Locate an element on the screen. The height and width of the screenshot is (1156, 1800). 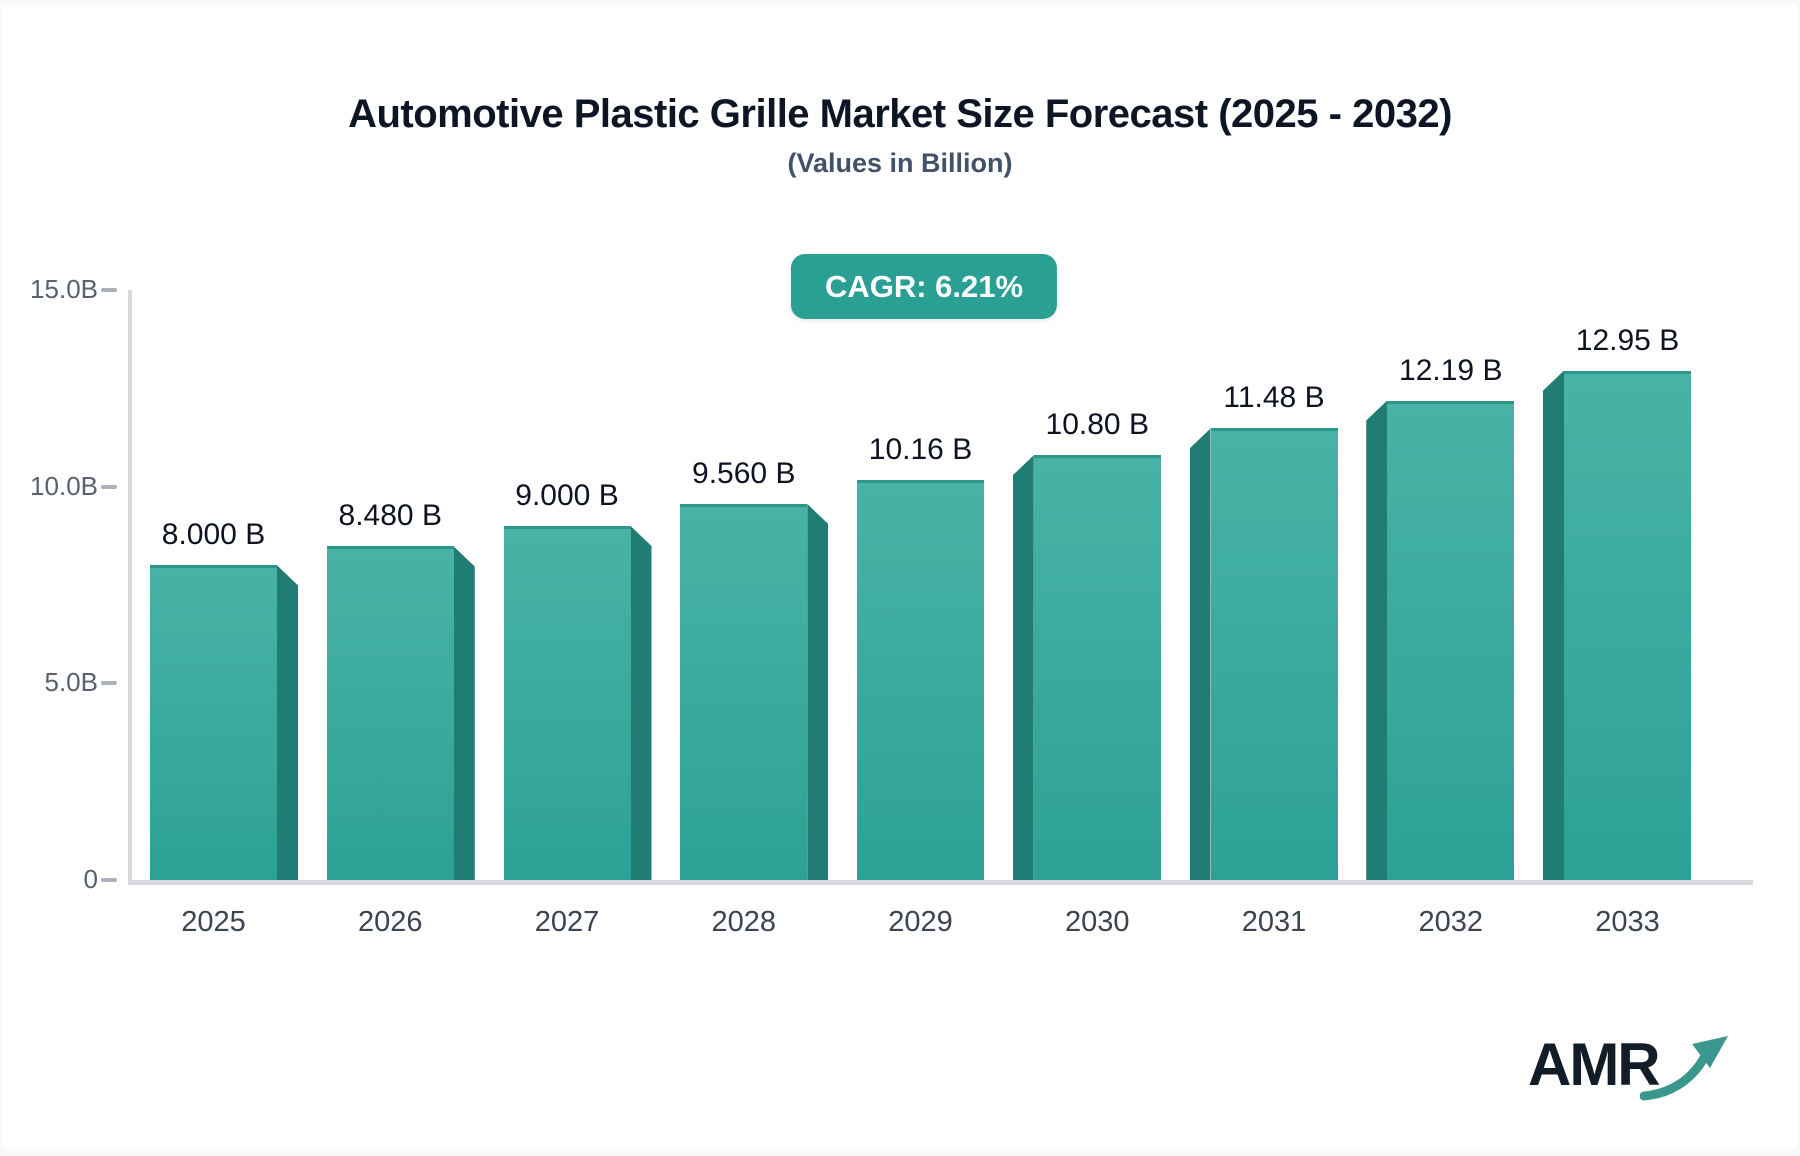
bar-value-label: 12.95 B is located at coordinates (1627, 340).